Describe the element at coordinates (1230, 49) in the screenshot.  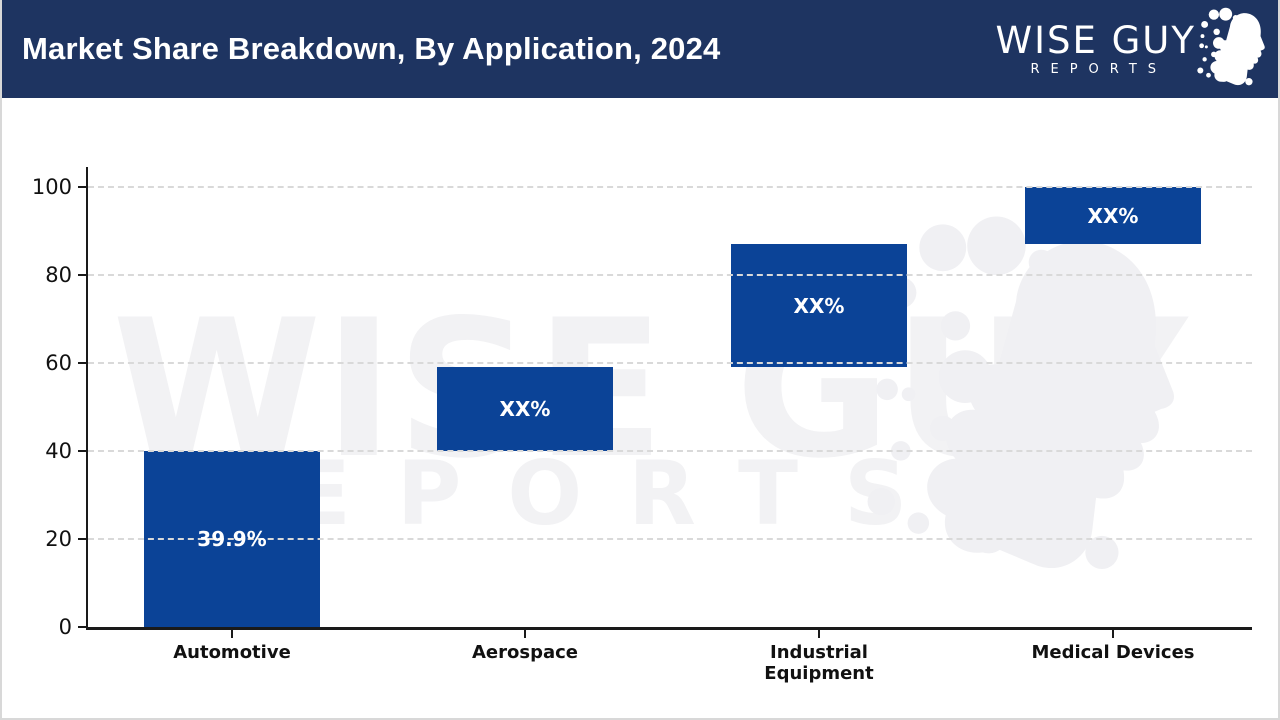
I see `logo-head-icon` at that location.